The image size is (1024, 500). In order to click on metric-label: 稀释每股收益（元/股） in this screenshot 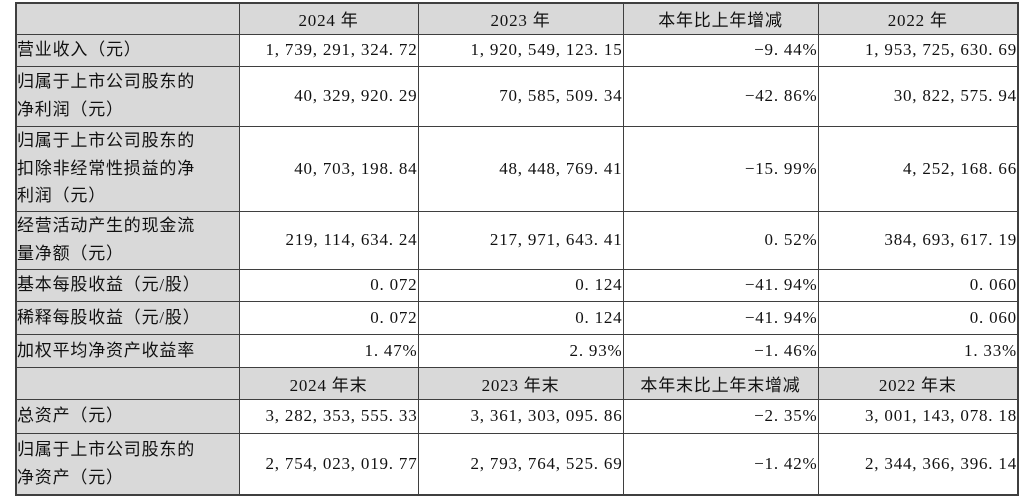, I will do `click(127, 317)`.